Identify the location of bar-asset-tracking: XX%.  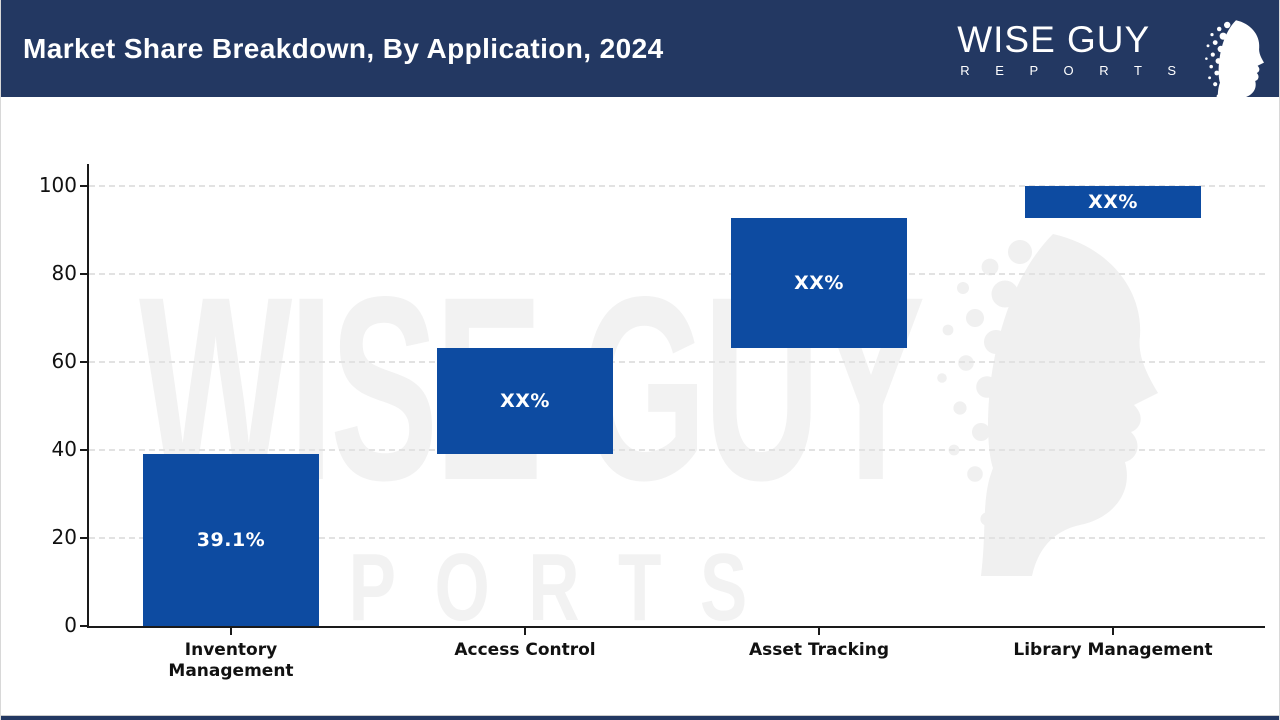
(819, 282).